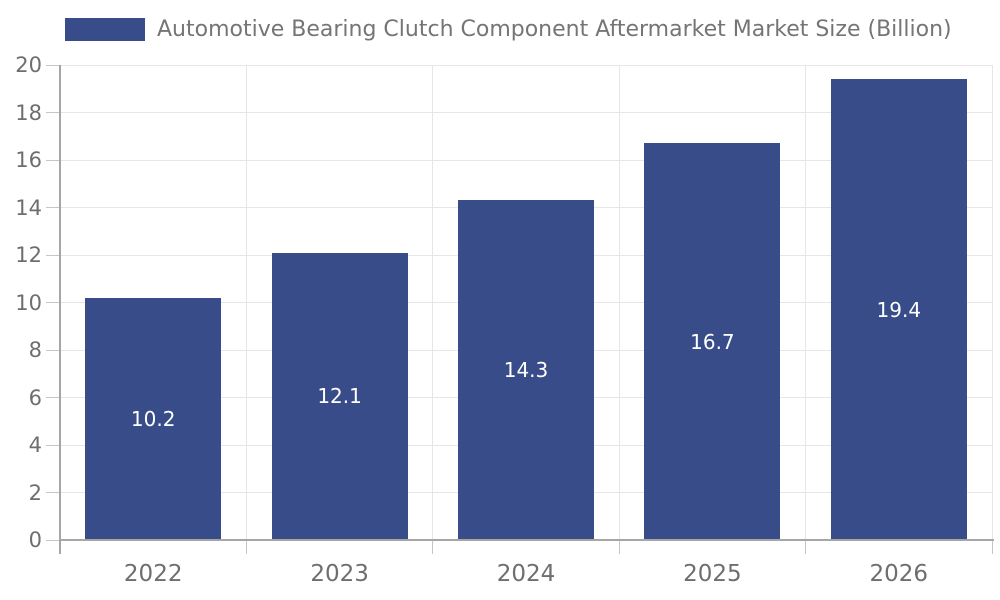  I want to click on y-axis-tick-label: 12, so click(28, 255).